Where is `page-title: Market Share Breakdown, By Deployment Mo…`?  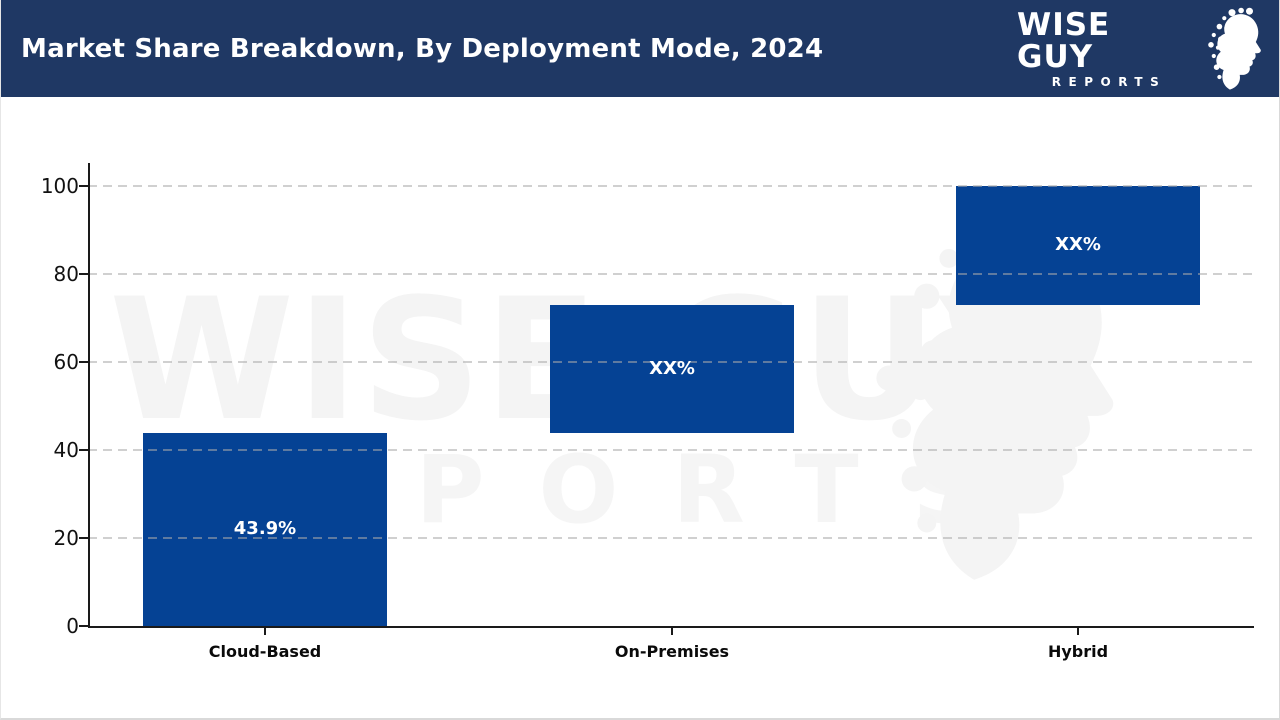
page-title: Market Share Breakdown, By Deployment Mo… is located at coordinates (422, 48).